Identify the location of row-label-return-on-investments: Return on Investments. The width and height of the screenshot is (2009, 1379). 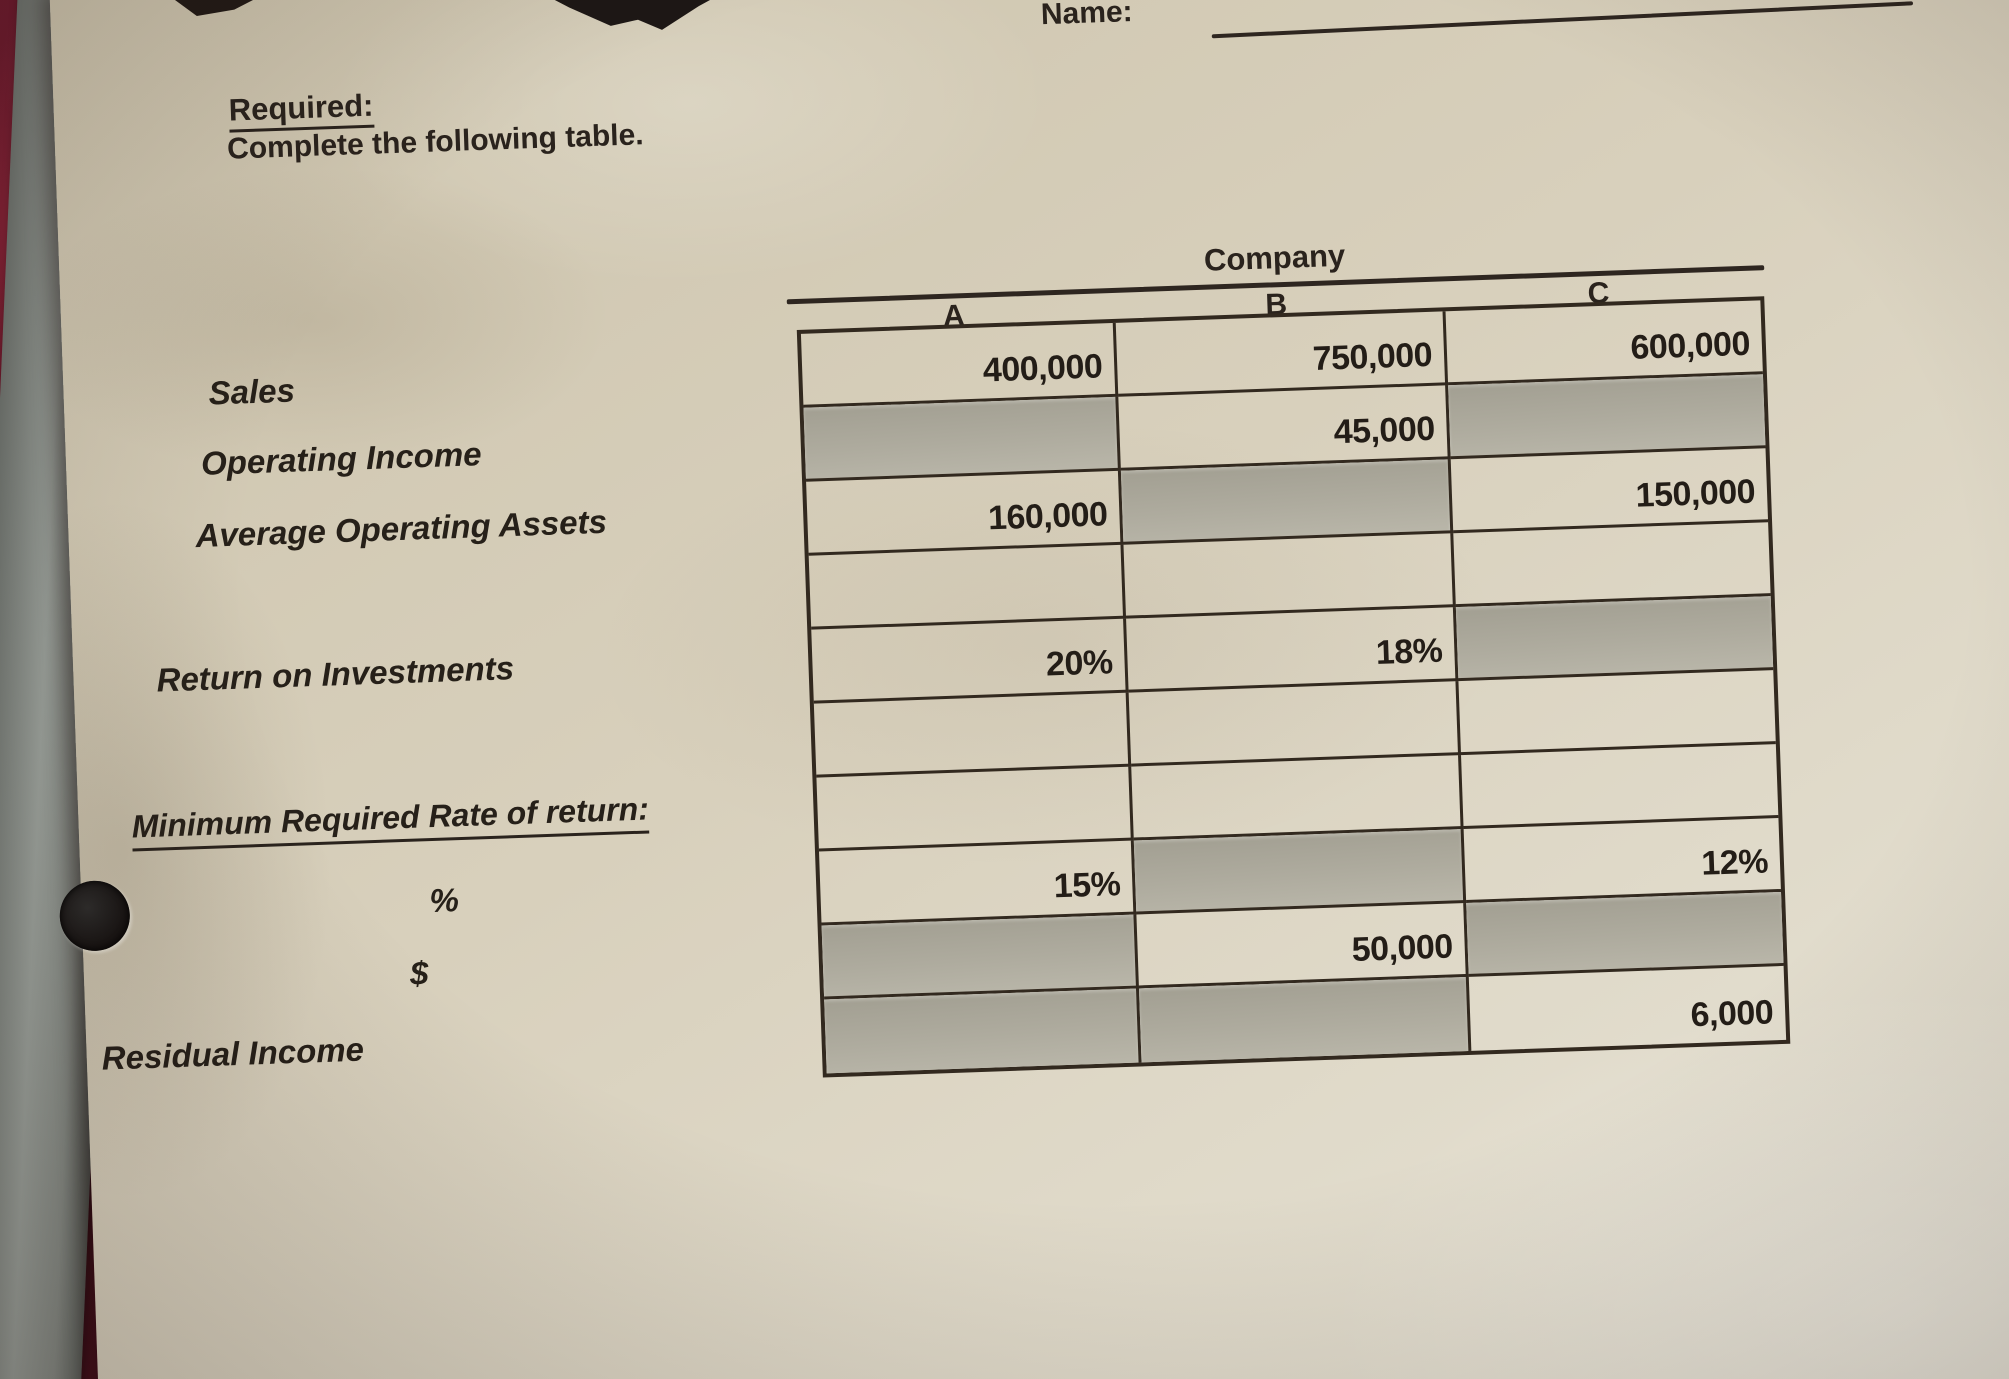
(335, 674).